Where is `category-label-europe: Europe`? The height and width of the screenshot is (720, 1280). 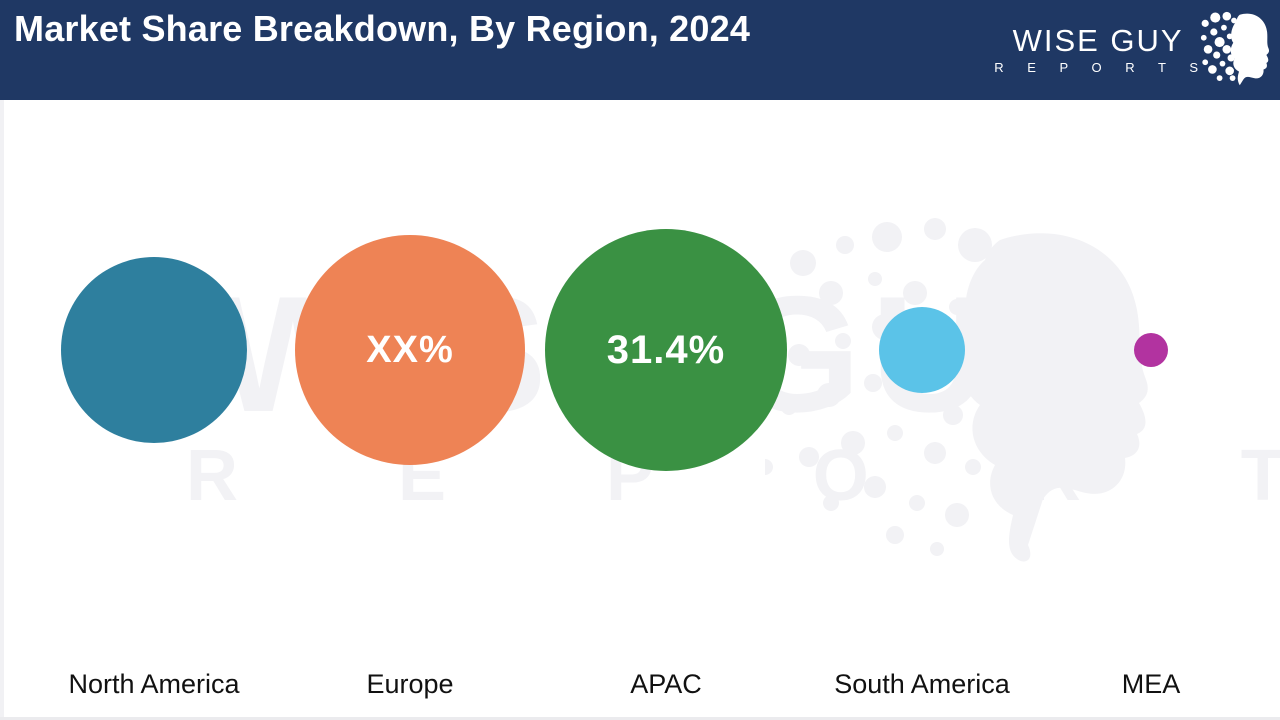 category-label-europe: Europe is located at coordinates (410, 684).